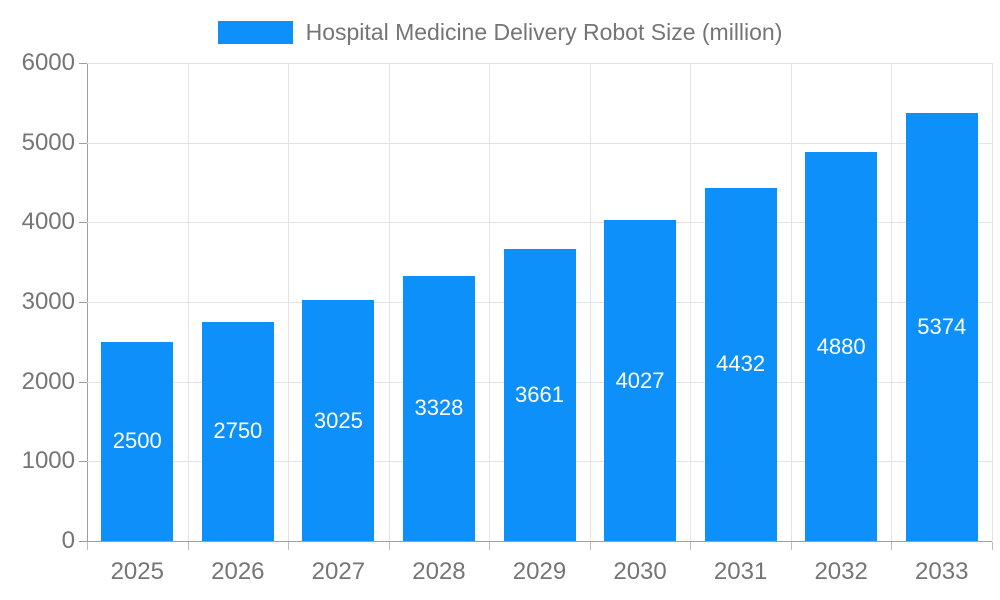 This screenshot has width=1000, height=600. What do you see at coordinates (87, 306) in the screenshot?
I see `y-axis-line` at bounding box center [87, 306].